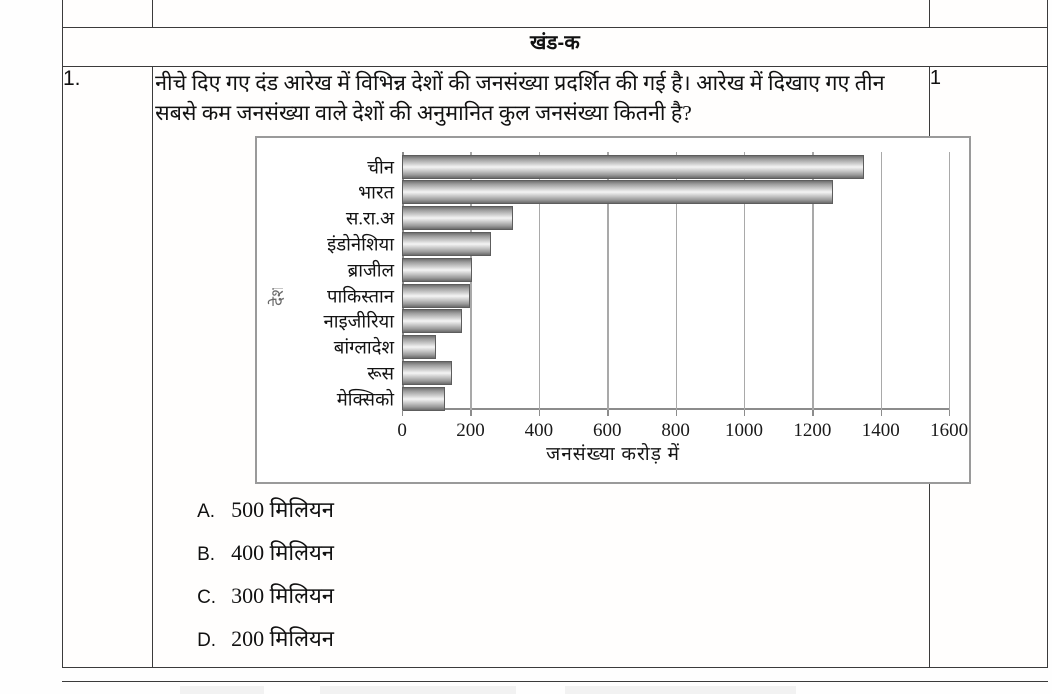 The height and width of the screenshot is (694, 1052). What do you see at coordinates (988, 14) in the screenshot?
I see `header-marks-col: अंक` at bounding box center [988, 14].